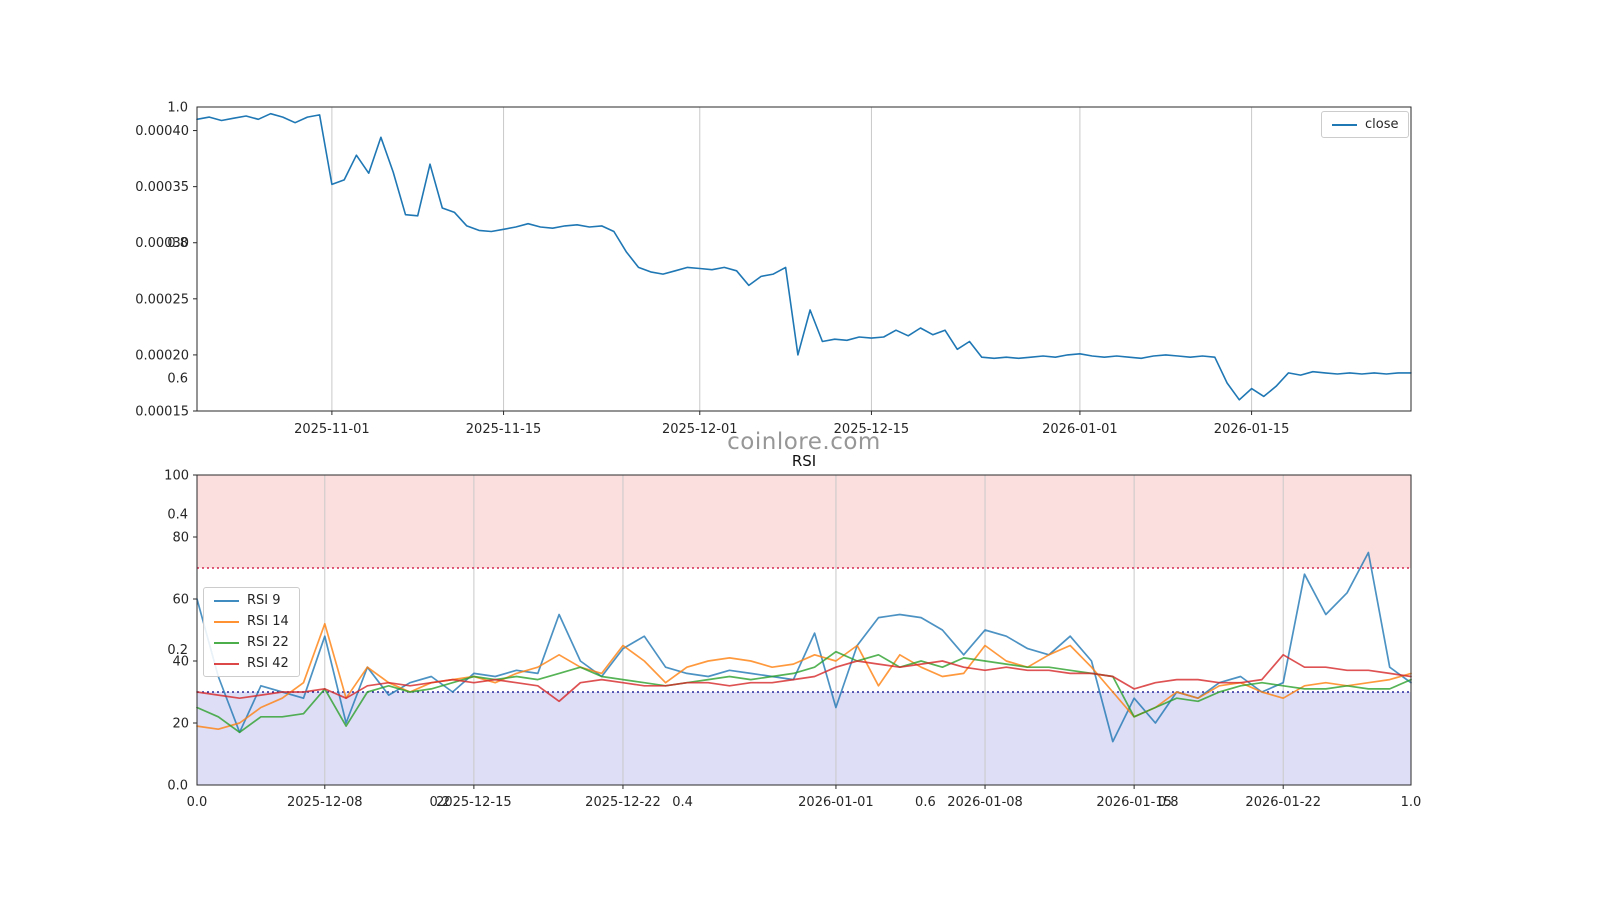  Describe the element at coordinates (177, 514) in the screenshot. I see `overlay-y-tick-label: 0.4` at that location.